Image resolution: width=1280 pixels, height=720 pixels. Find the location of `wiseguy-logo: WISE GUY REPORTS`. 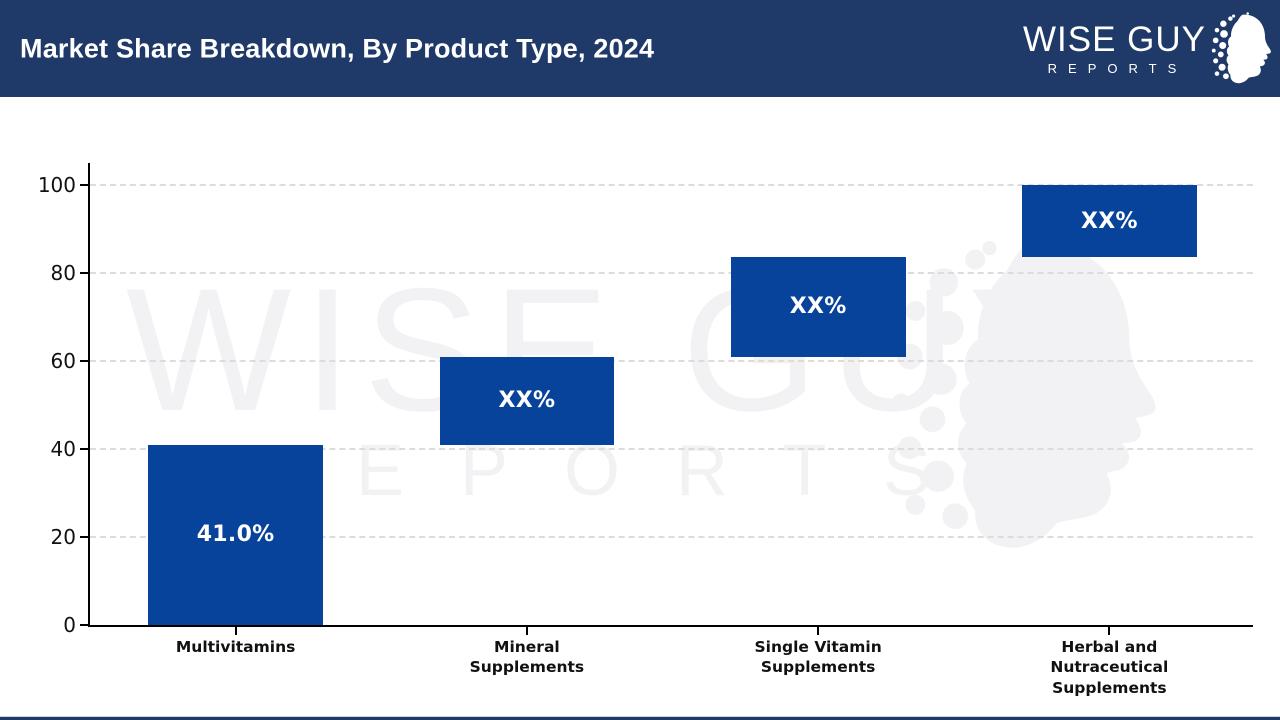

wiseguy-logo: WISE GUY REPORTS is located at coordinates (1147, 48).